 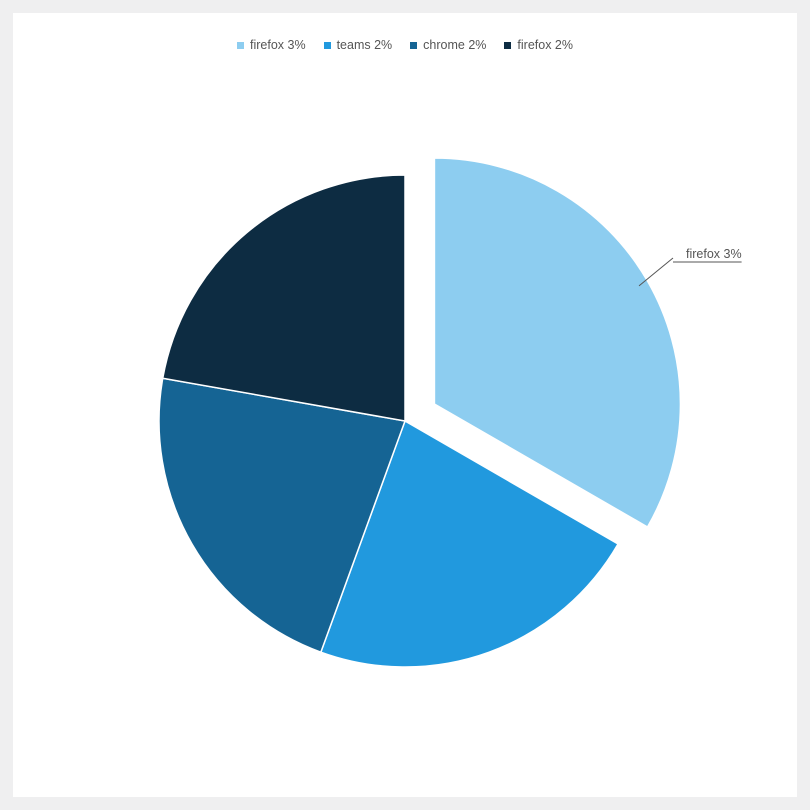 I want to click on legend-item-label: chrome 2%, so click(x=455, y=45).